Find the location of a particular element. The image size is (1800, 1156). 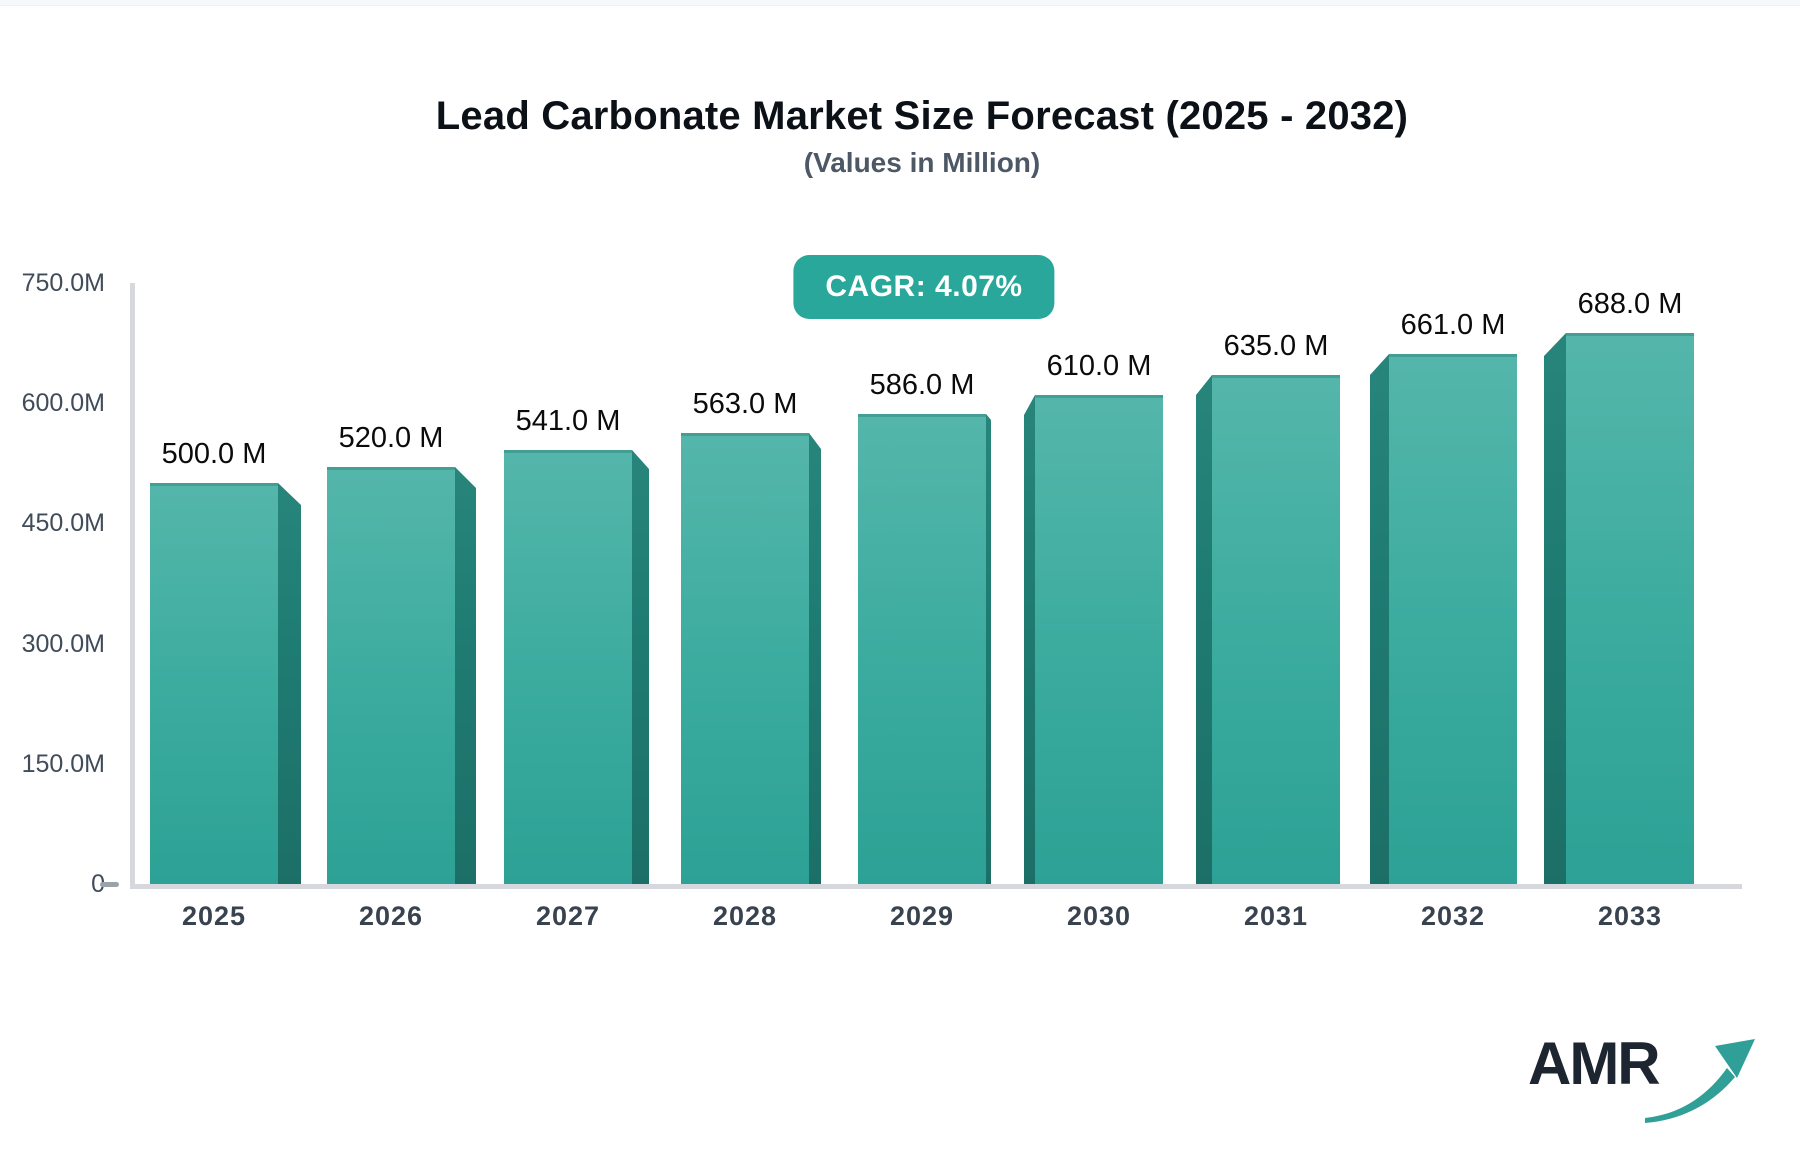

bar-2031 is located at coordinates (1276, 629).